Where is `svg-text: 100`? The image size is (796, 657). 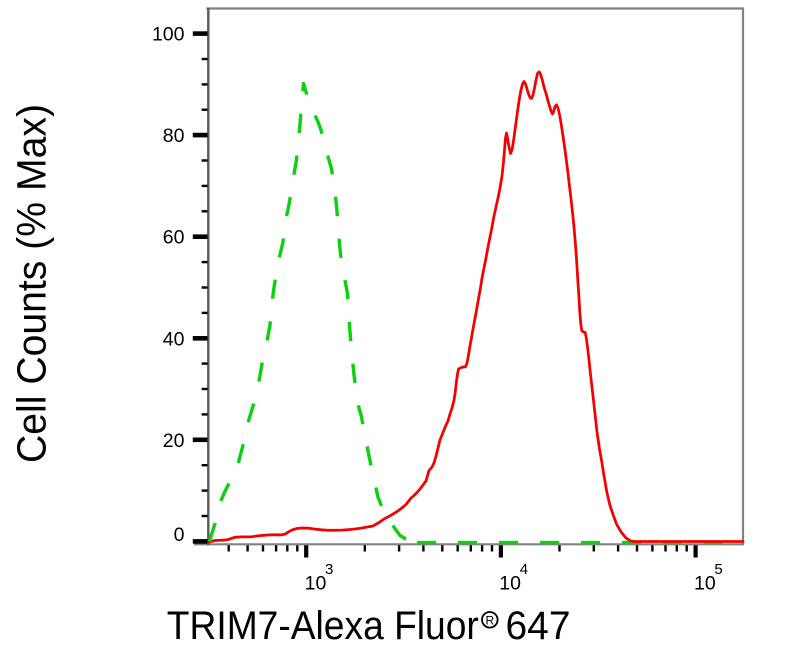 svg-text: 100 is located at coordinates (168, 35).